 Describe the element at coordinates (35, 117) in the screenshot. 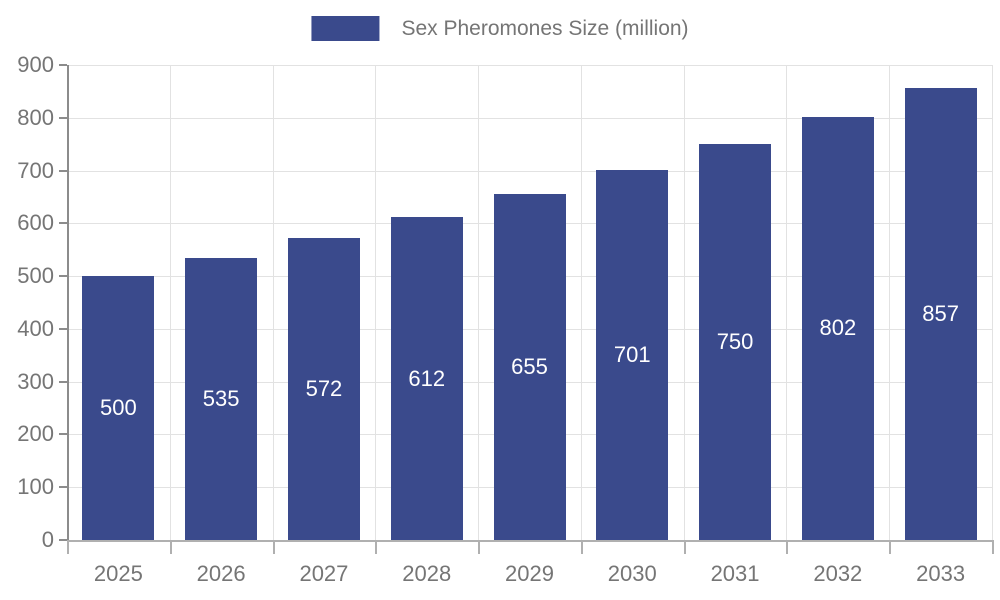

I see `y-tick-label: 800` at that location.